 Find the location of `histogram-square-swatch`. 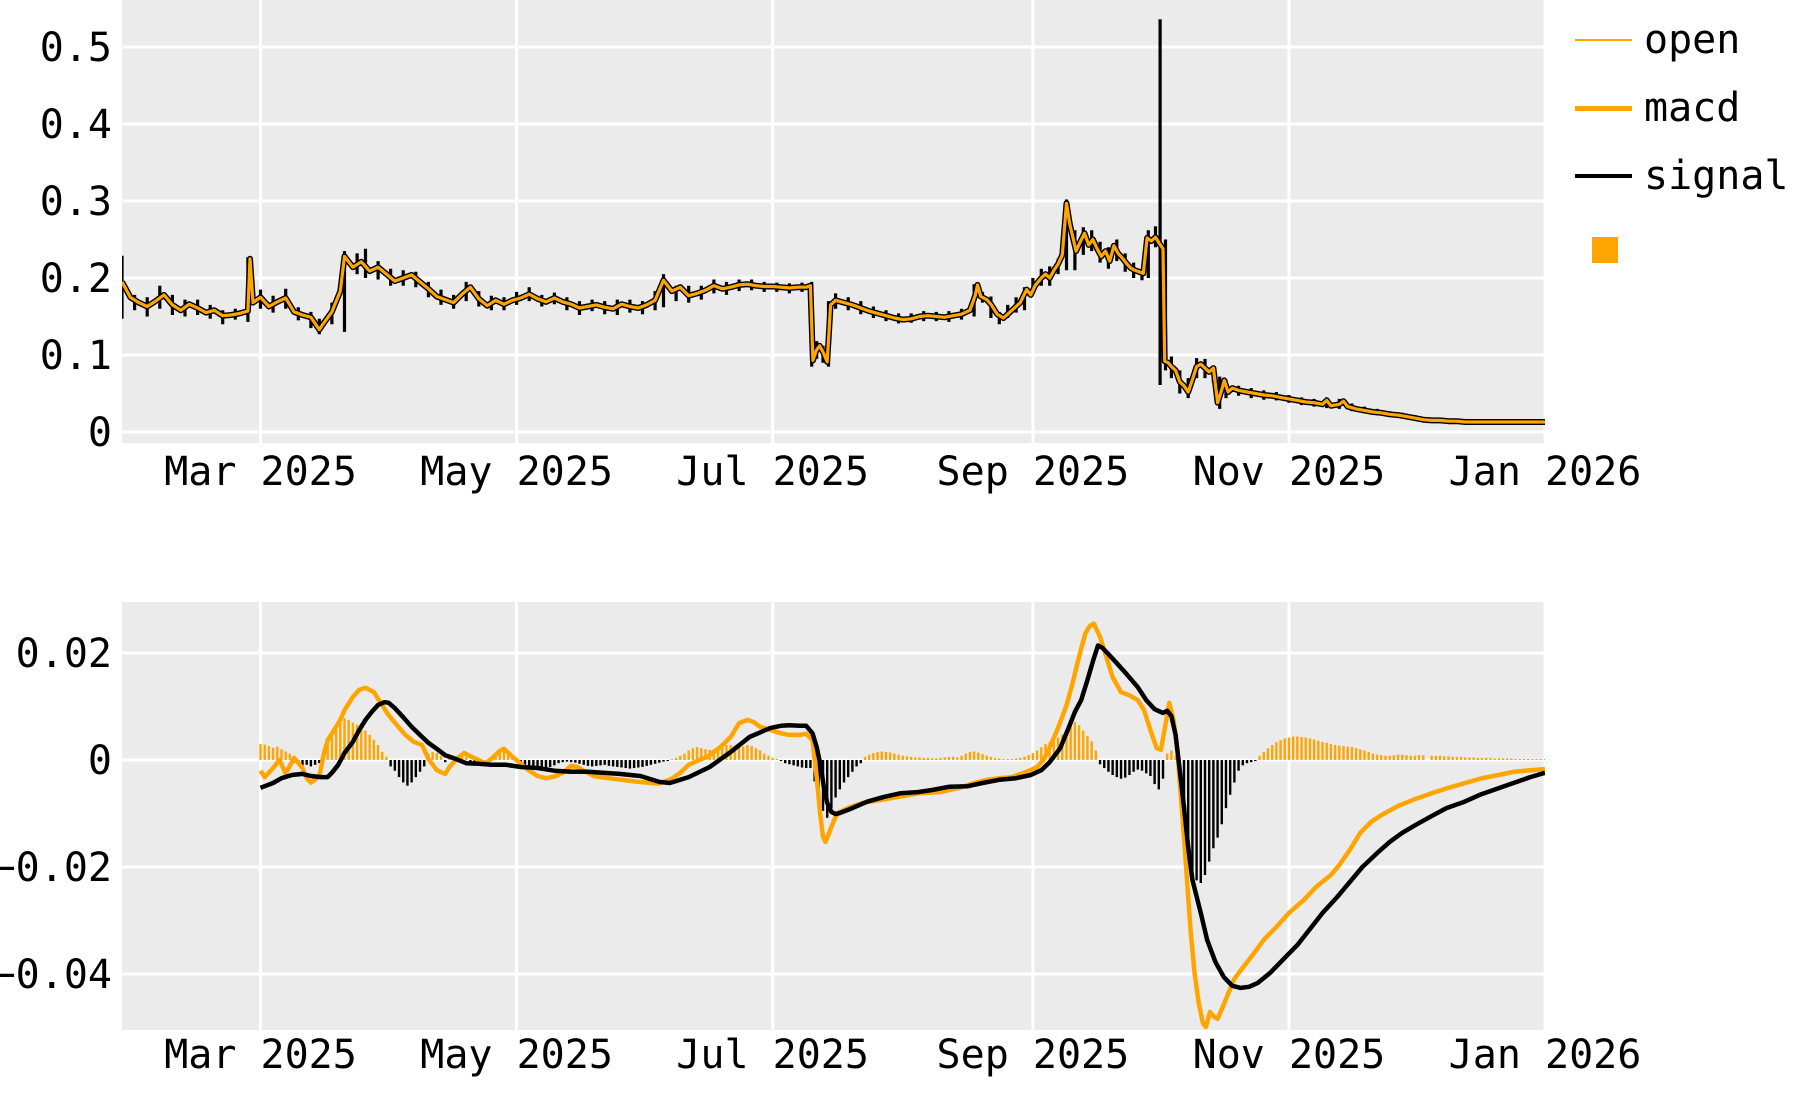

histogram-square-swatch is located at coordinates (1605, 250).